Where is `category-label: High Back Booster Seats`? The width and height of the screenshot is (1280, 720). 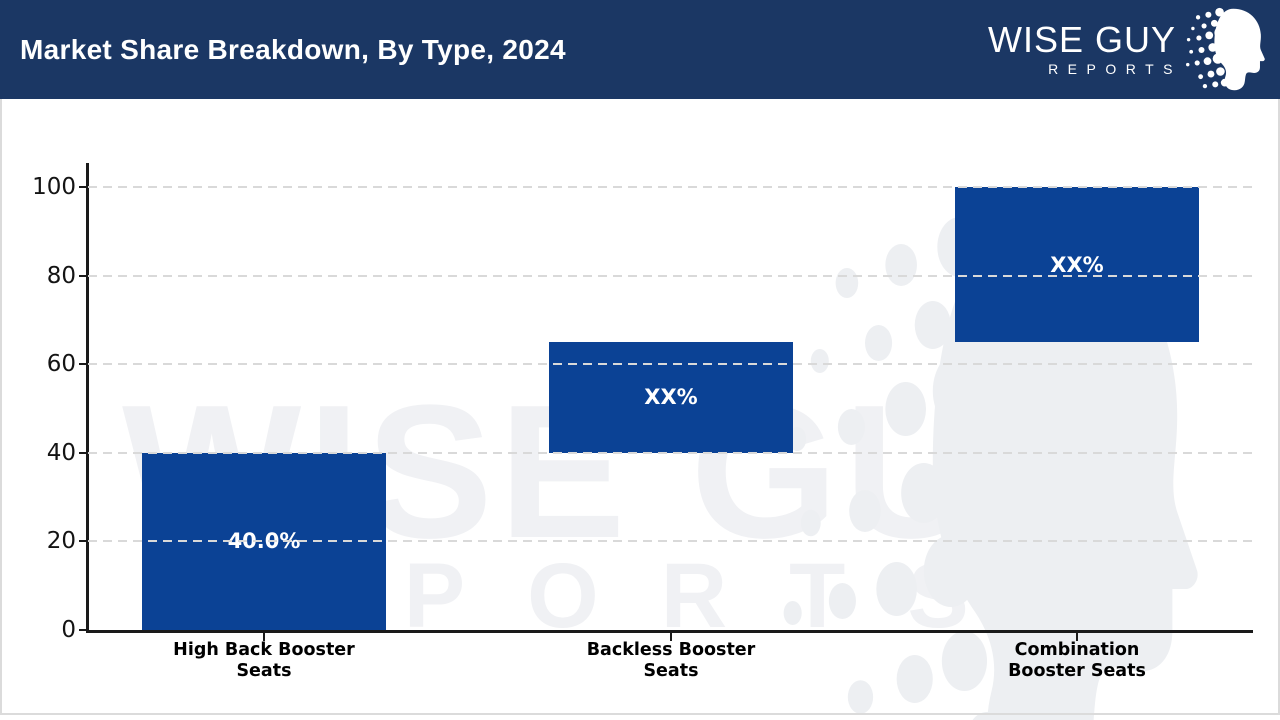
category-label: High Back Booster Seats is located at coordinates (264, 660).